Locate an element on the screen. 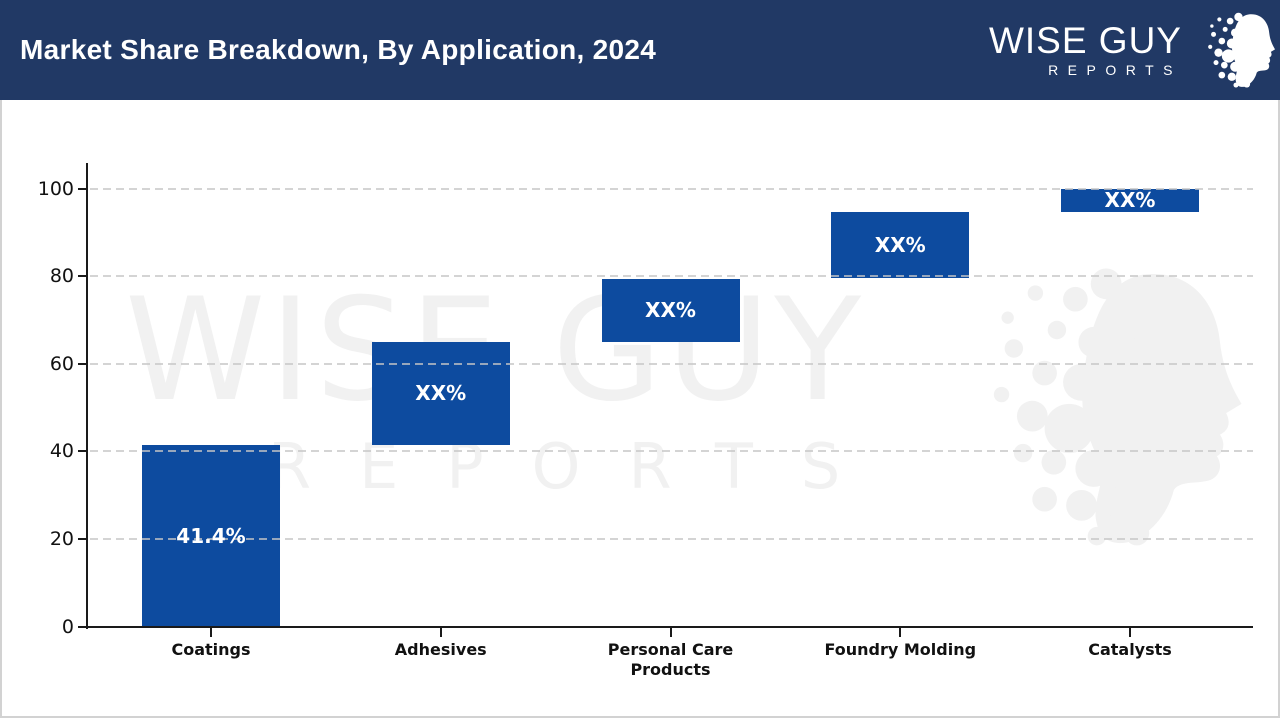  logo-subtitle: REPORTS is located at coordinates (1115, 70).